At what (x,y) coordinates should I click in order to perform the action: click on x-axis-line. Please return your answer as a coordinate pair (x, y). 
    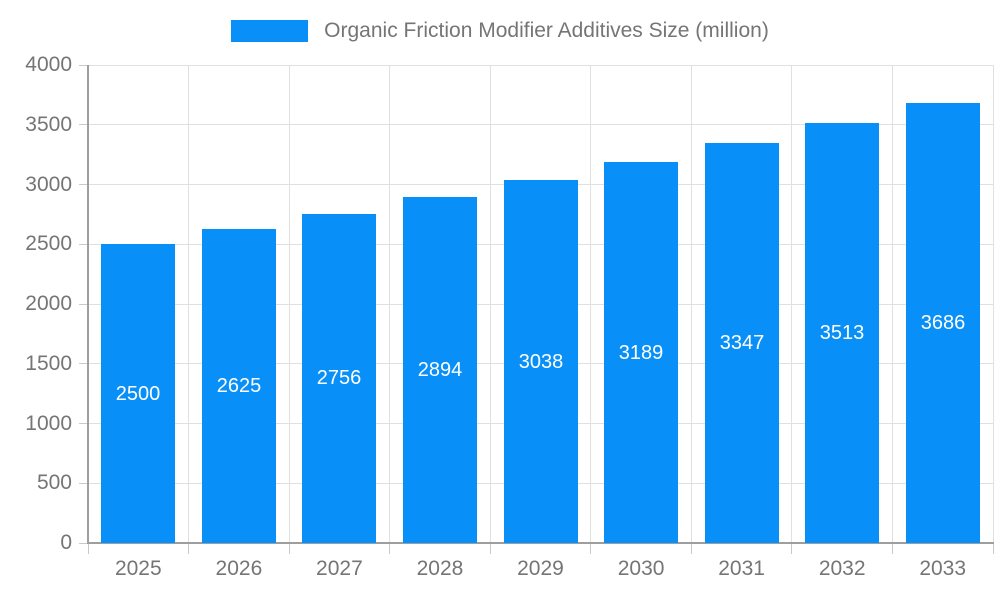
    Looking at the image, I should click on (540, 543).